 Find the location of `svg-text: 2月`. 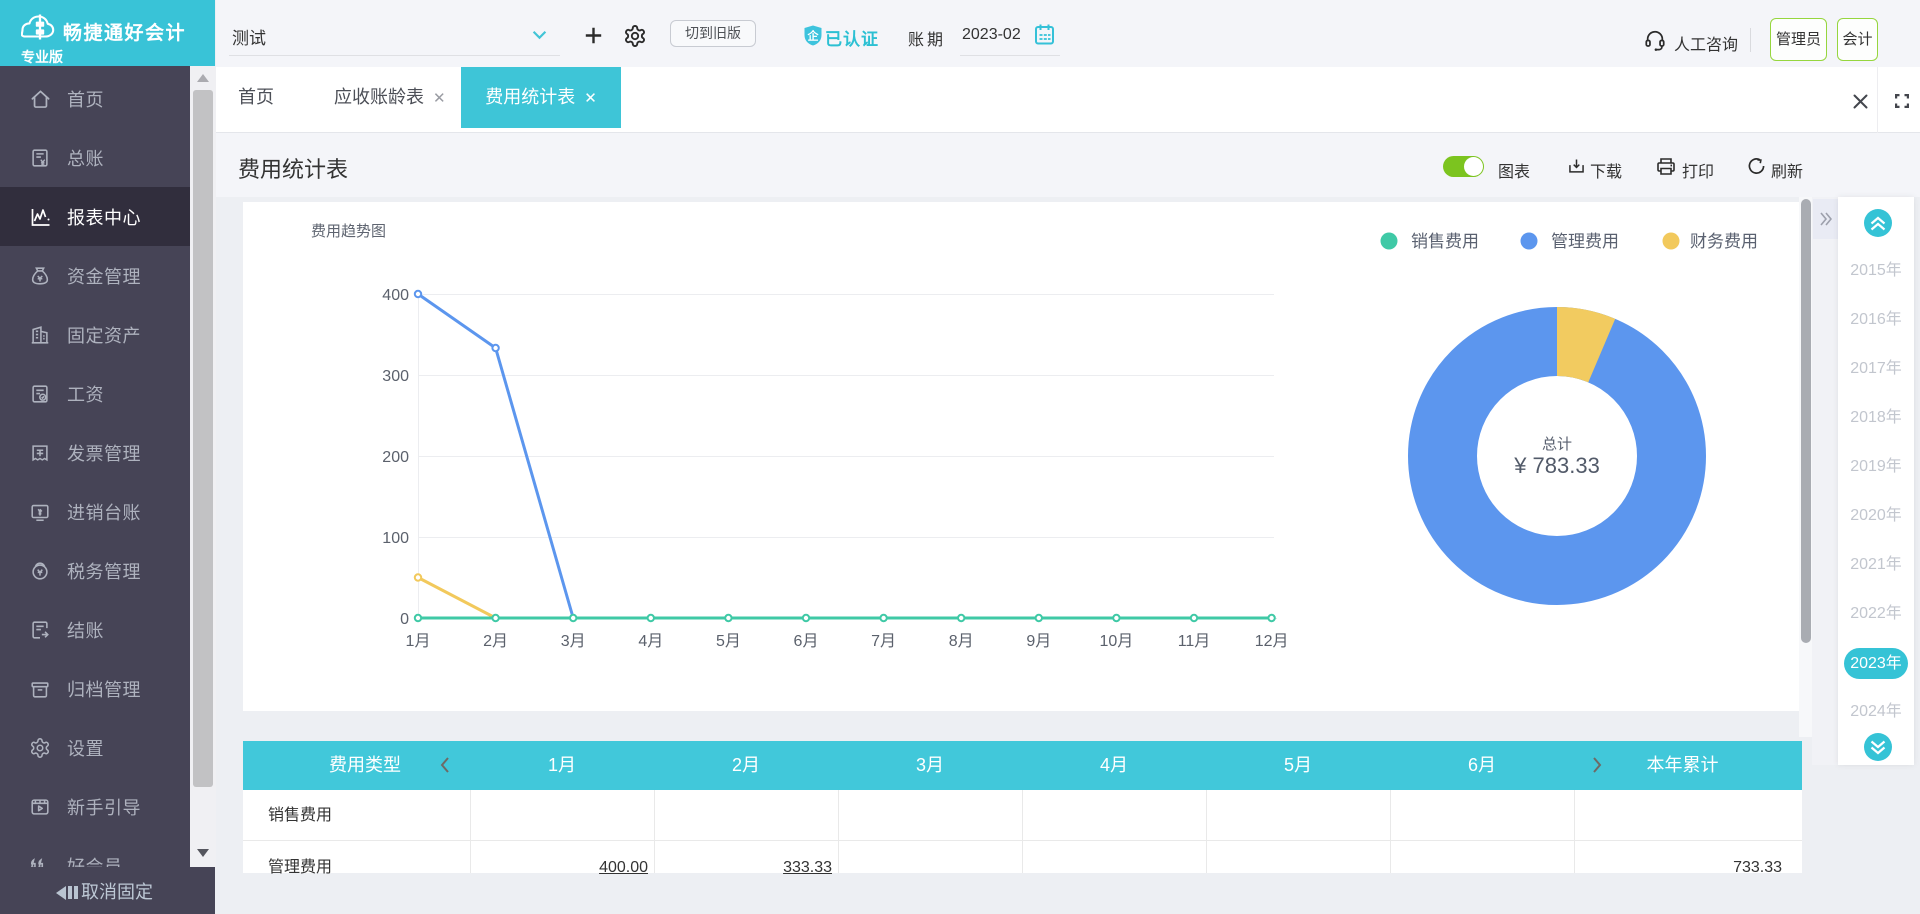

svg-text: 2月 is located at coordinates (495, 641).